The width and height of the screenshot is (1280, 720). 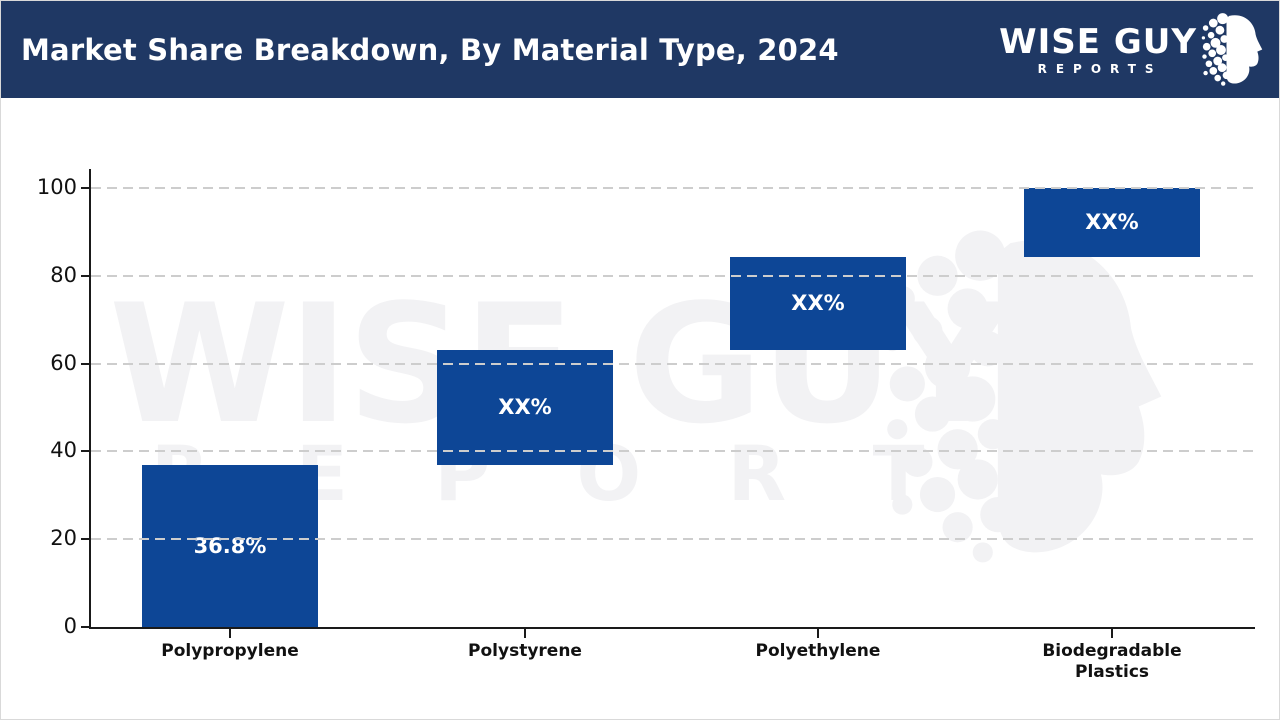 I want to click on y-tick-label: 0, so click(x=70, y=626).